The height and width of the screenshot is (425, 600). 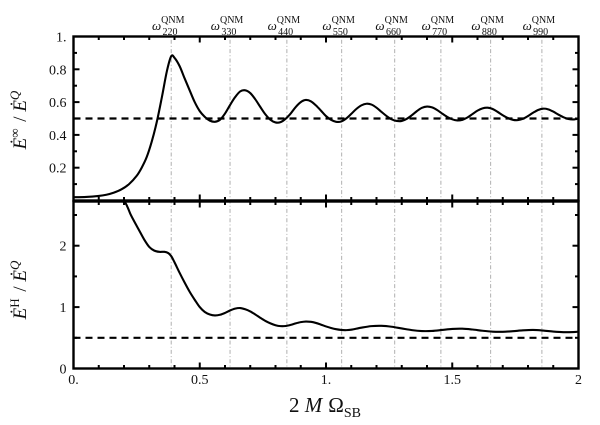 I want to click on xtick-label-2: 1., so click(x=326, y=380).